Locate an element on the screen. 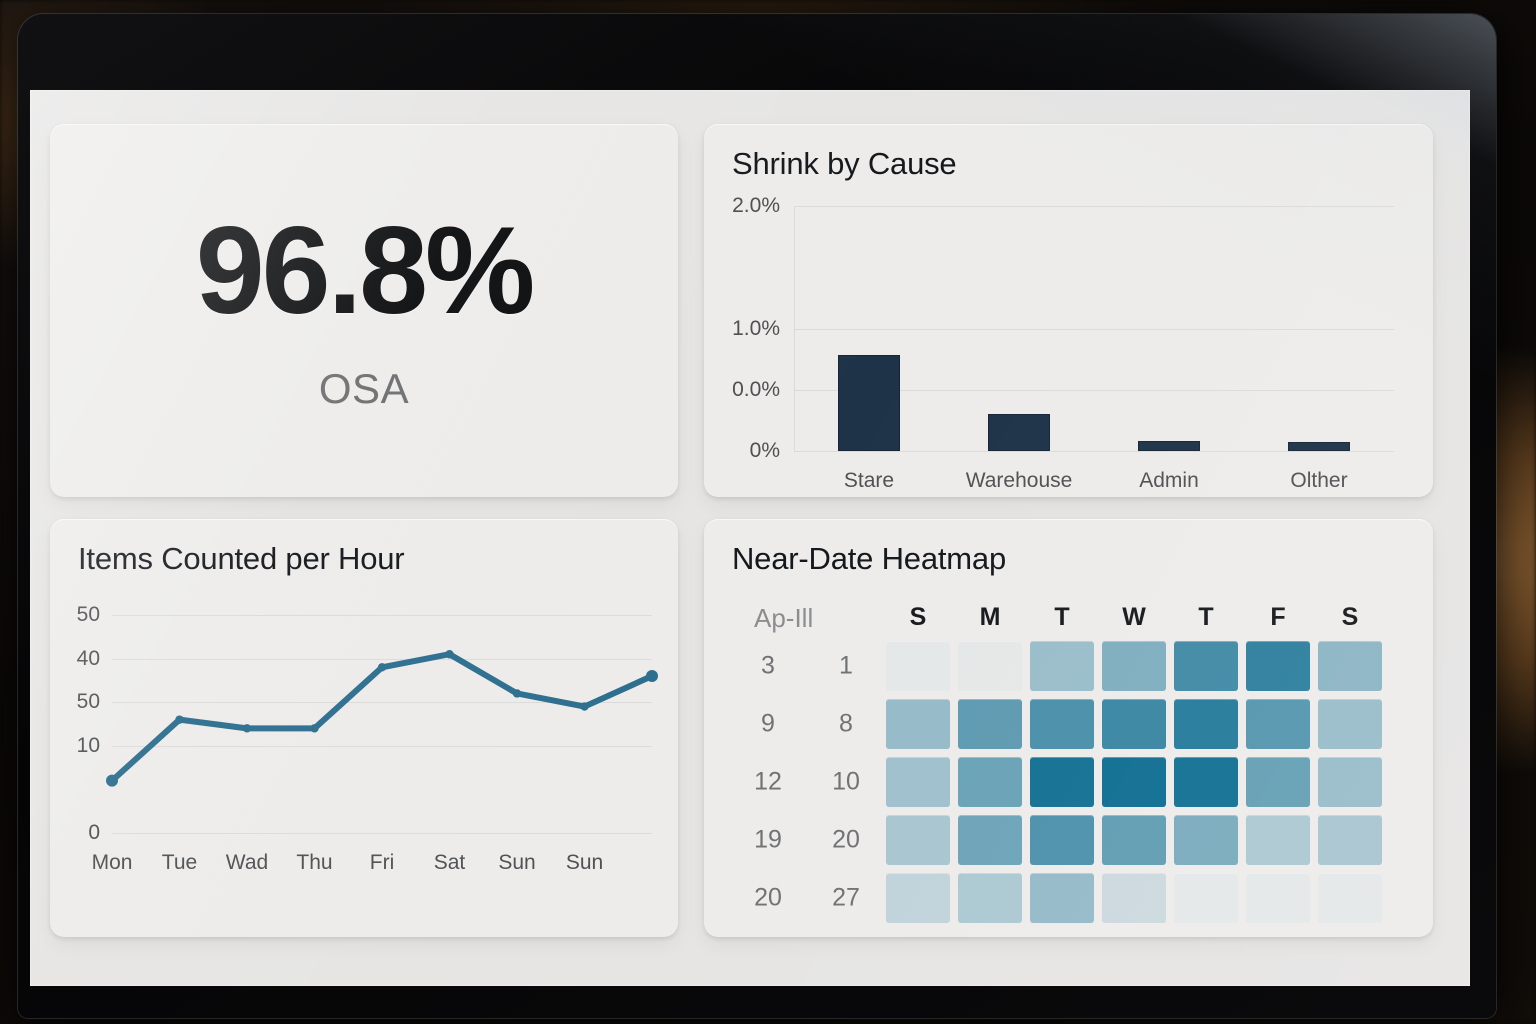 The height and width of the screenshot is (1024, 1536). heatmap-cell-r0-c6 is located at coordinates (1350, 666).